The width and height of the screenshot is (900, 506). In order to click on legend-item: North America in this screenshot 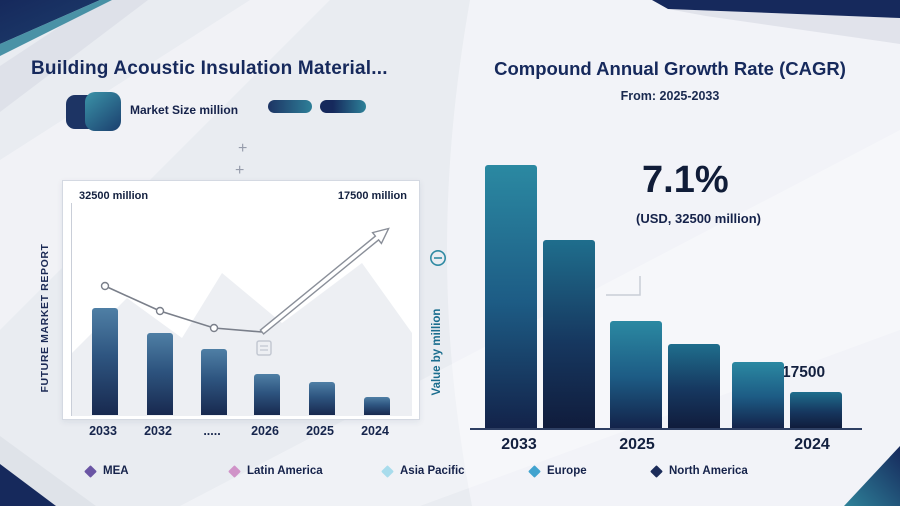, I will do `click(699, 471)`.